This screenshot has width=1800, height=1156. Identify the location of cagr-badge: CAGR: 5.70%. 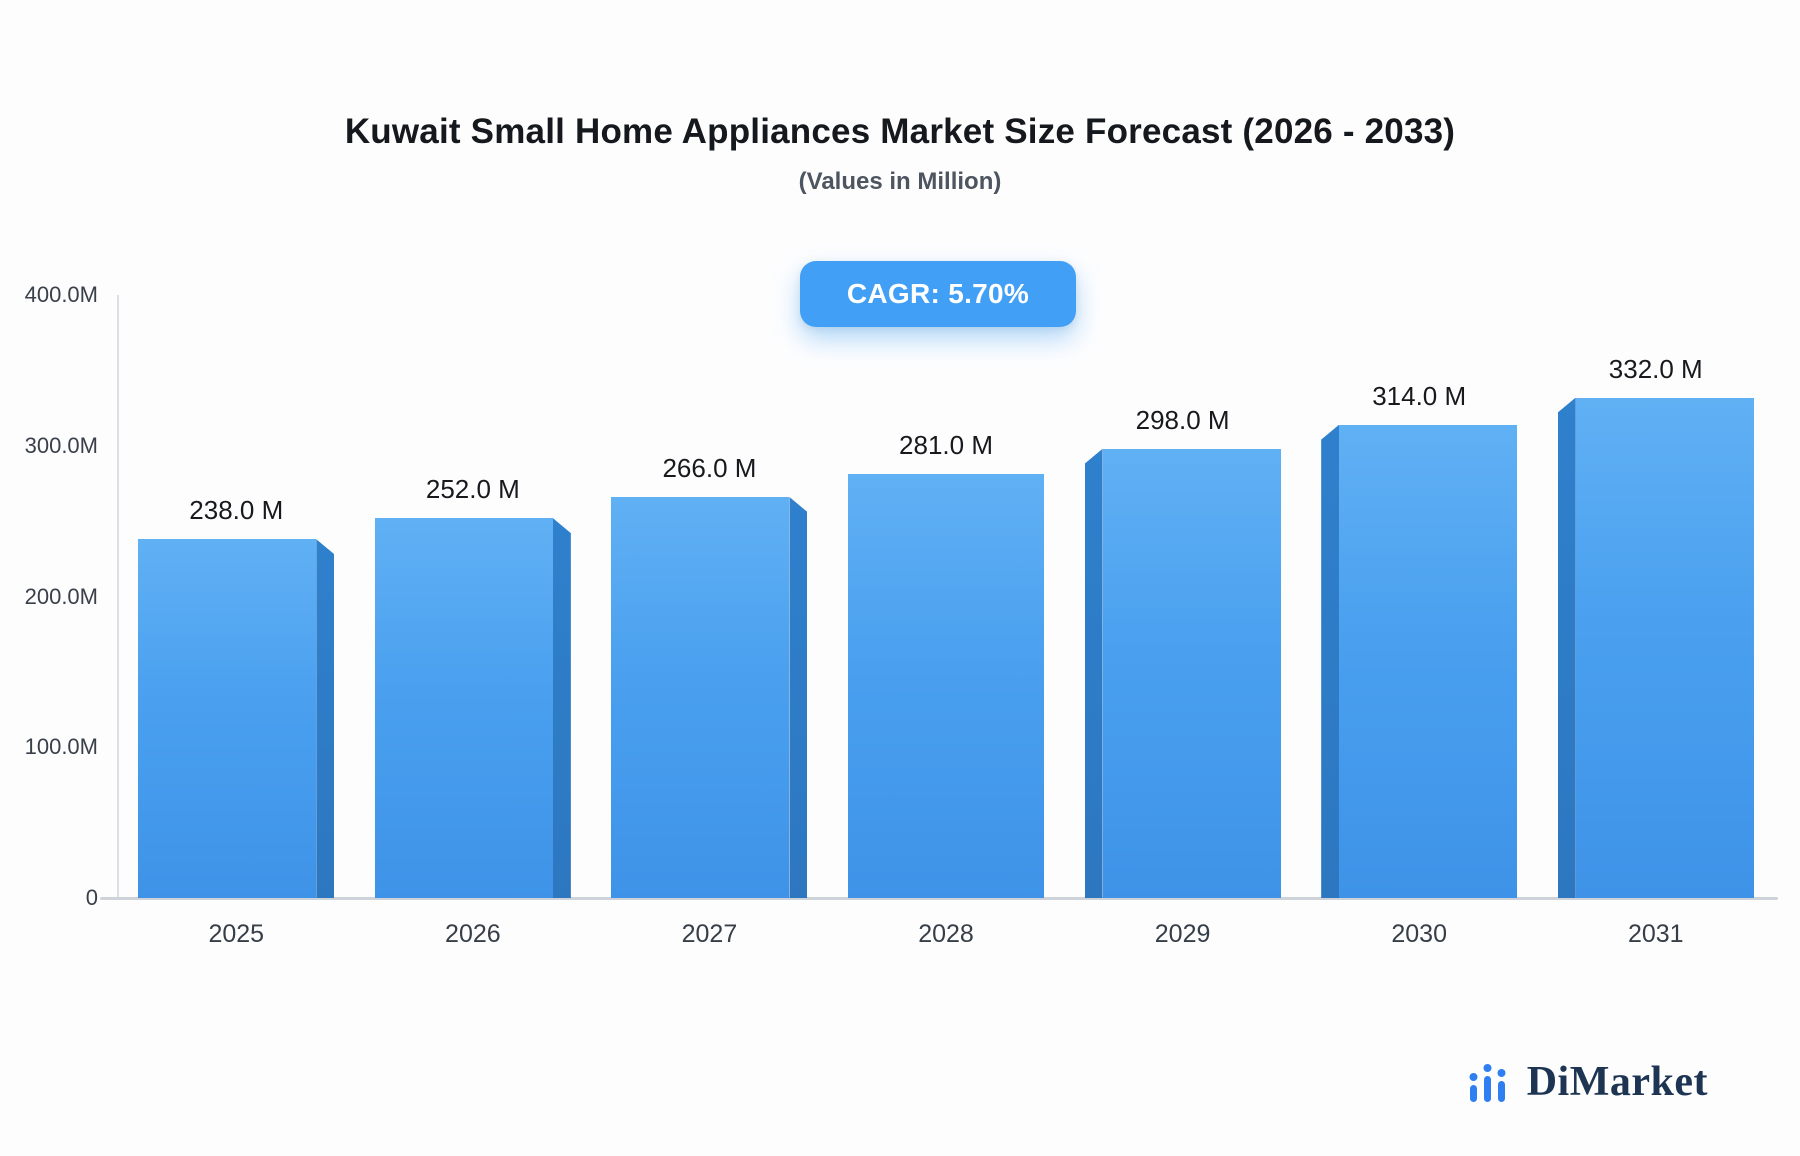
(938, 294).